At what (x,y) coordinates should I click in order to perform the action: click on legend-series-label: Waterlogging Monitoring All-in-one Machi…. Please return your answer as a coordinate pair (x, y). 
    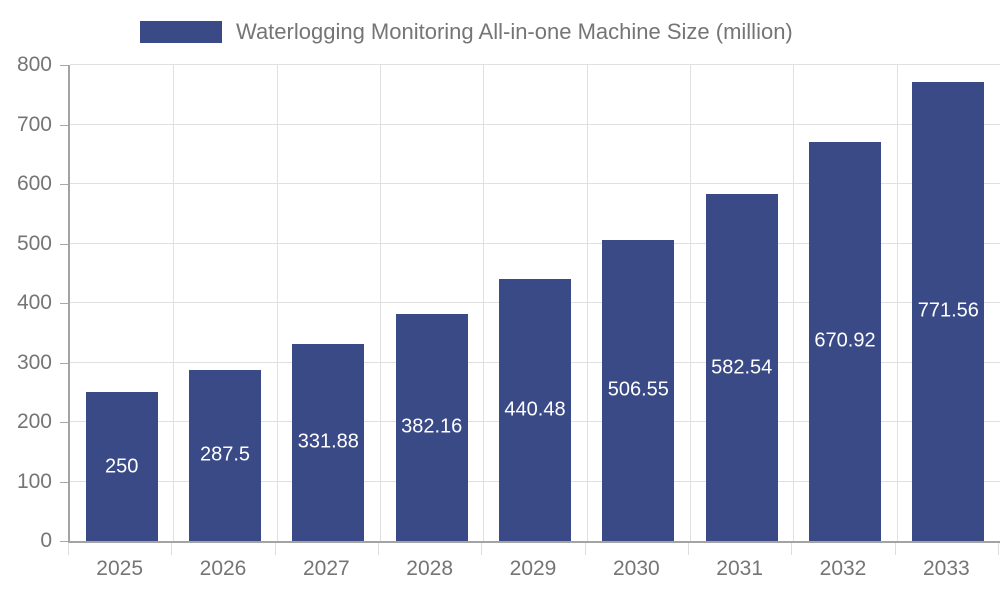
    Looking at the image, I should click on (514, 31).